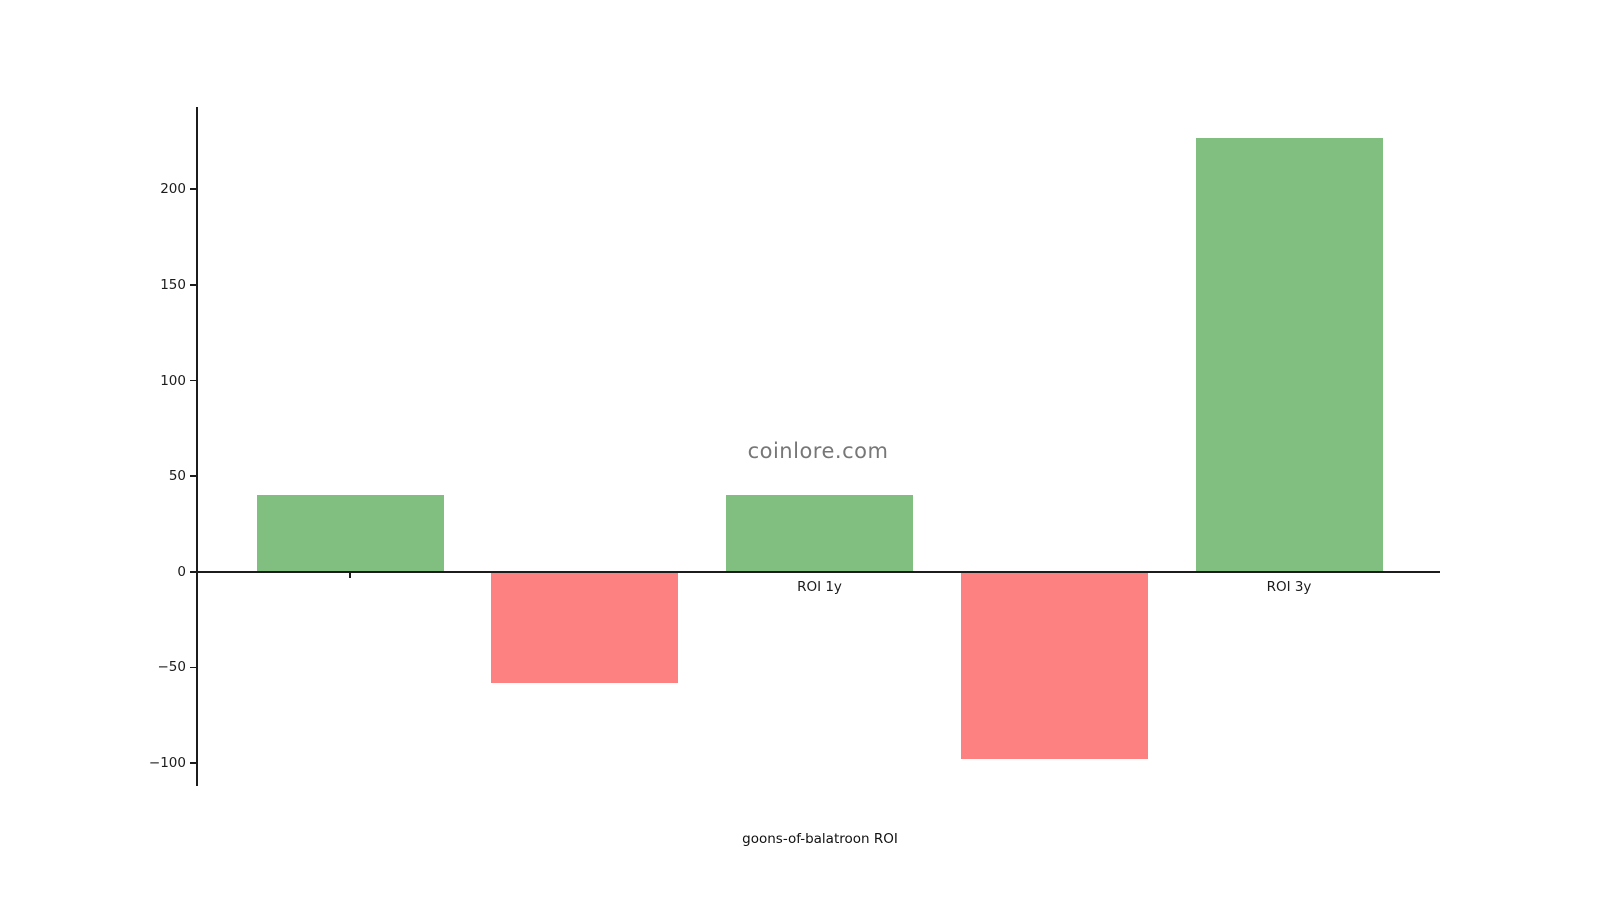 This screenshot has height=900, width=1600. I want to click on x-tick-label-roi-3y: ROI 3y, so click(1289, 586).